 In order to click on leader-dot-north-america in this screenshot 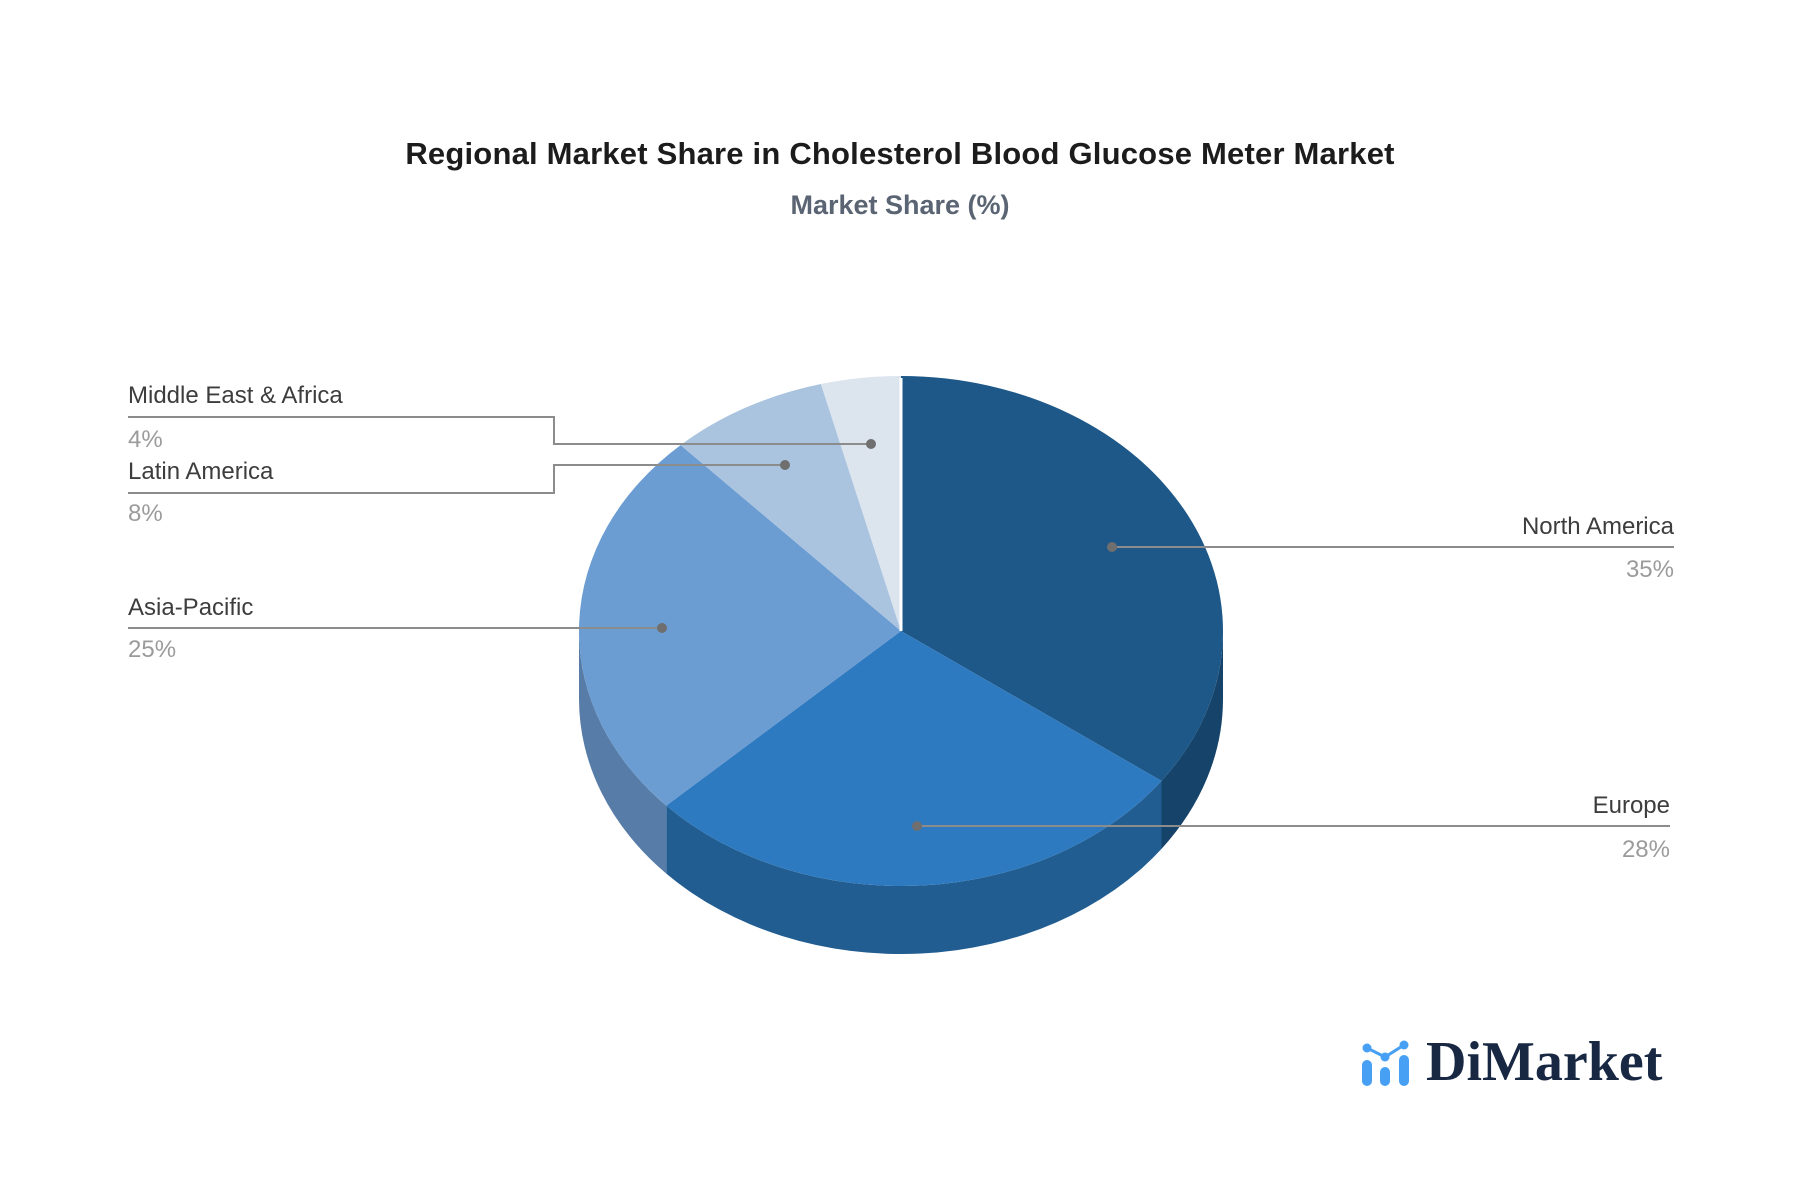, I will do `click(1112, 547)`.